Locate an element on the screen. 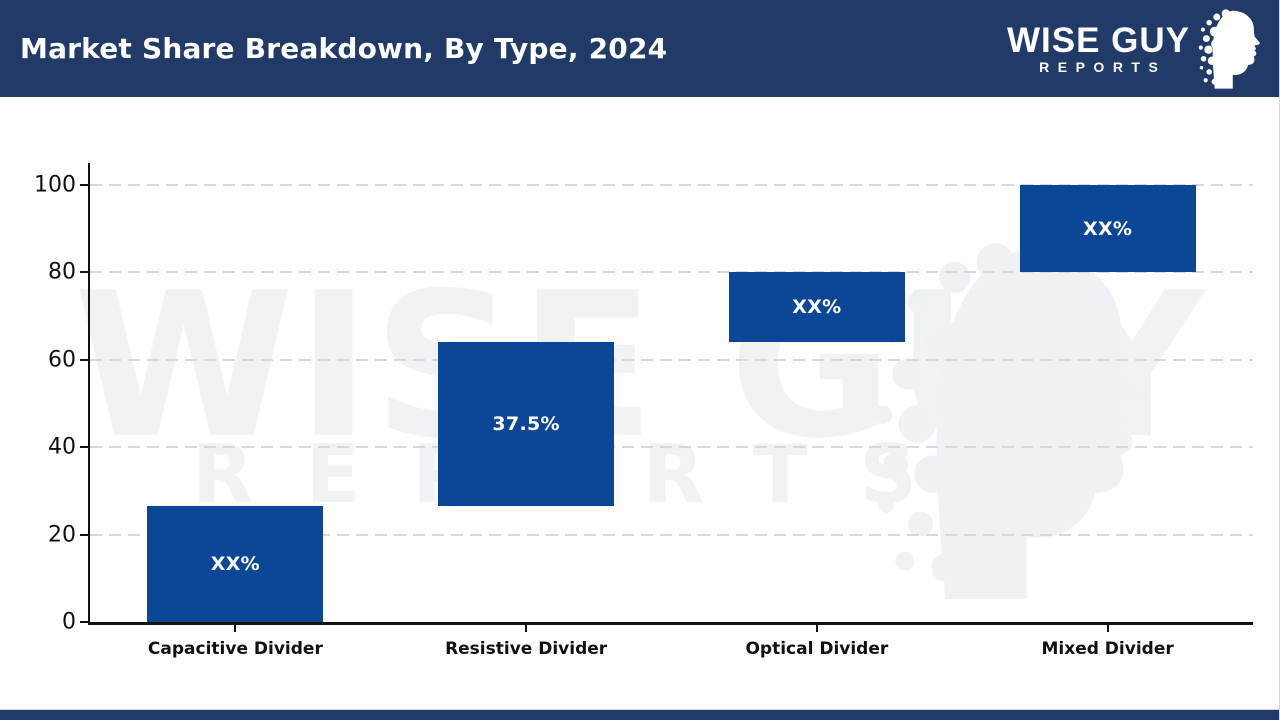  bar-1: XX% is located at coordinates (235, 564).